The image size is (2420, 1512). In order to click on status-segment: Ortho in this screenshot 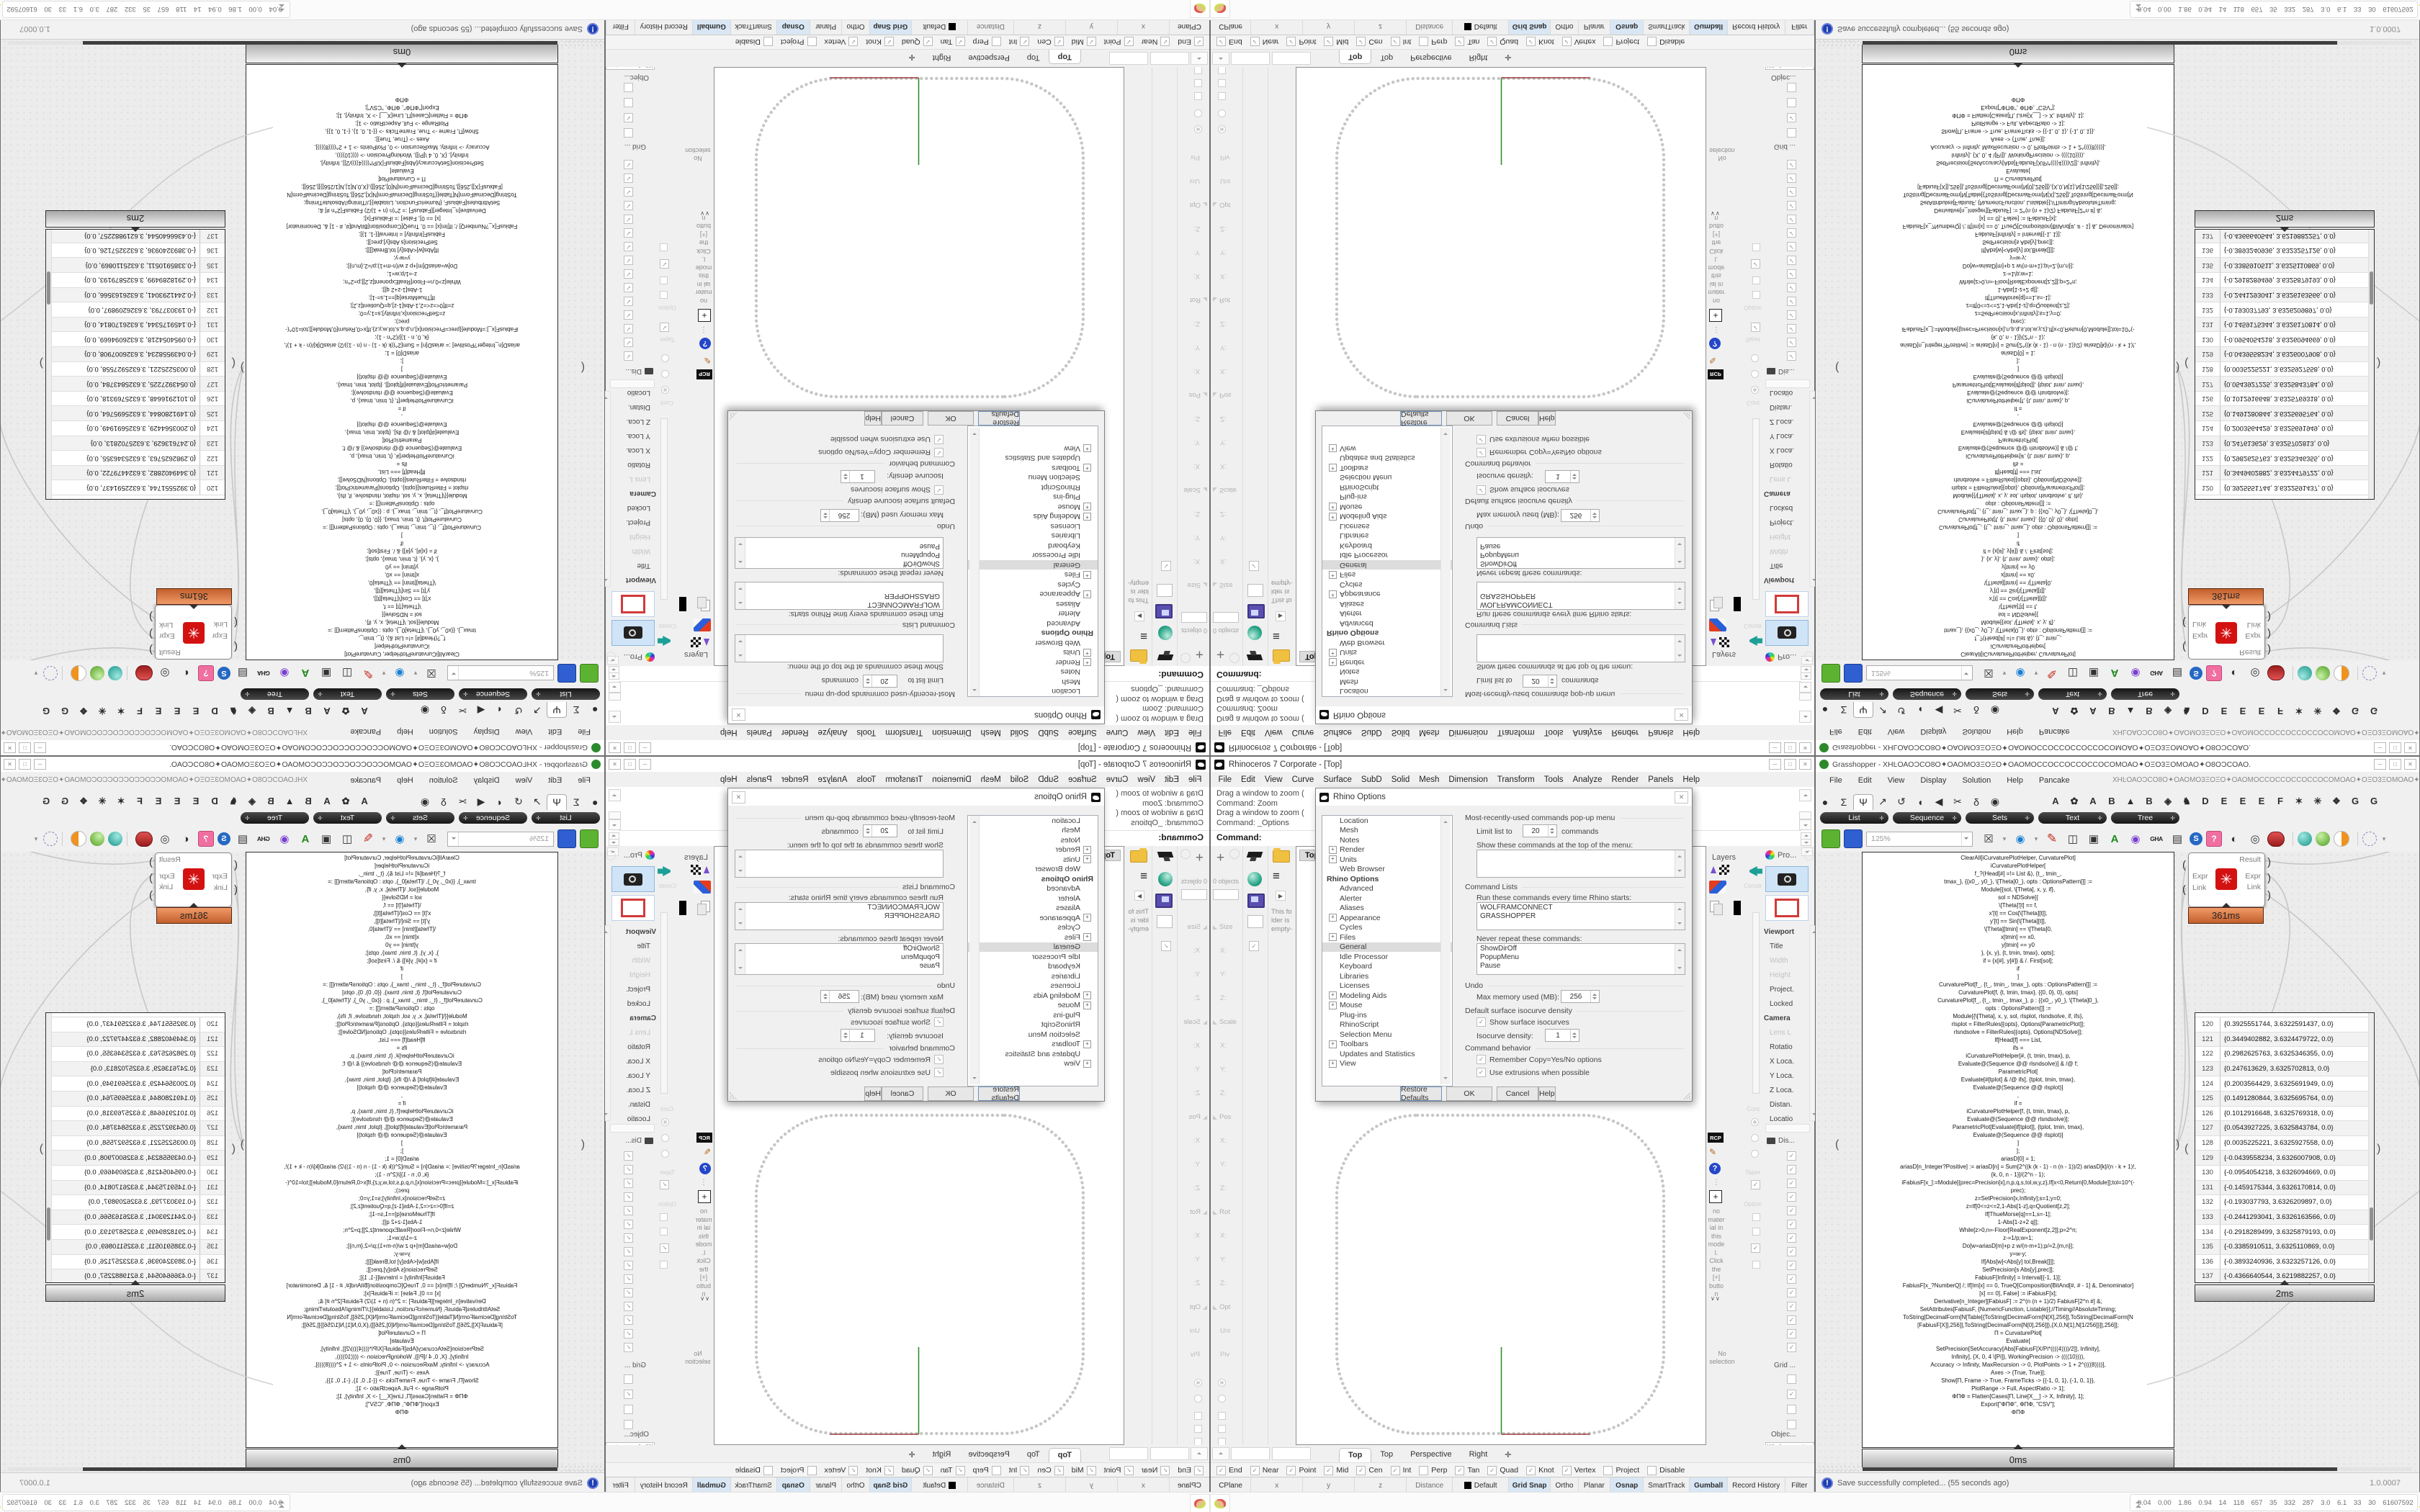, I will do `click(855, 27)`.